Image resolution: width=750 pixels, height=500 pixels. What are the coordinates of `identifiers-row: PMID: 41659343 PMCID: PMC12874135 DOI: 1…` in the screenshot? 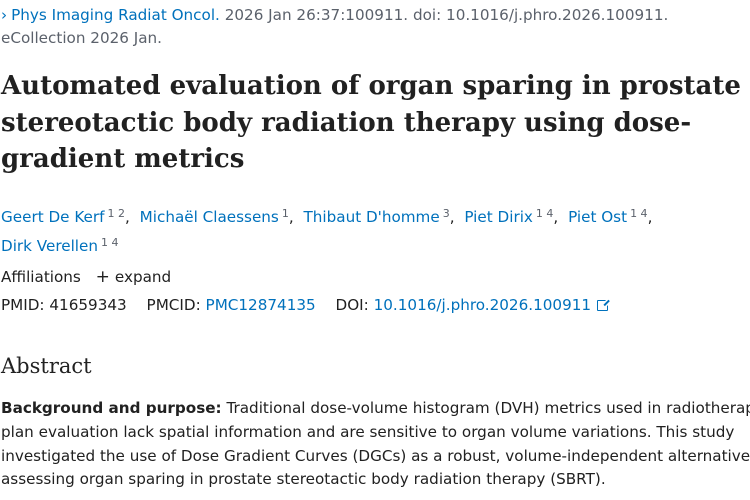 It's located at (312, 305).